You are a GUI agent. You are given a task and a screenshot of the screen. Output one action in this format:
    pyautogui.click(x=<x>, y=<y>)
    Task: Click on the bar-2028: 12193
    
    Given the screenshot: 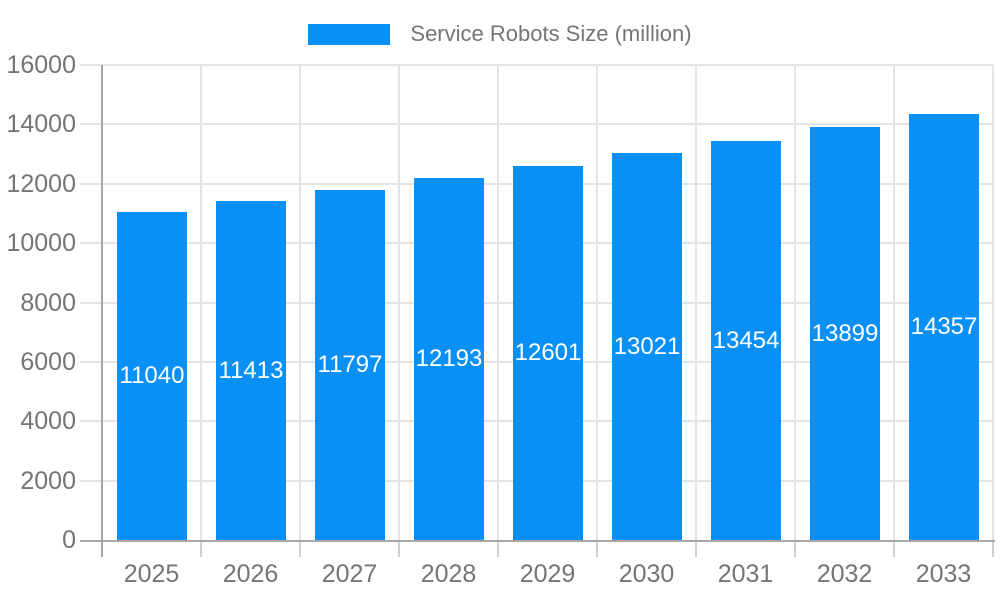 What is the action you would take?
    pyautogui.click(x=449, y=359)
    